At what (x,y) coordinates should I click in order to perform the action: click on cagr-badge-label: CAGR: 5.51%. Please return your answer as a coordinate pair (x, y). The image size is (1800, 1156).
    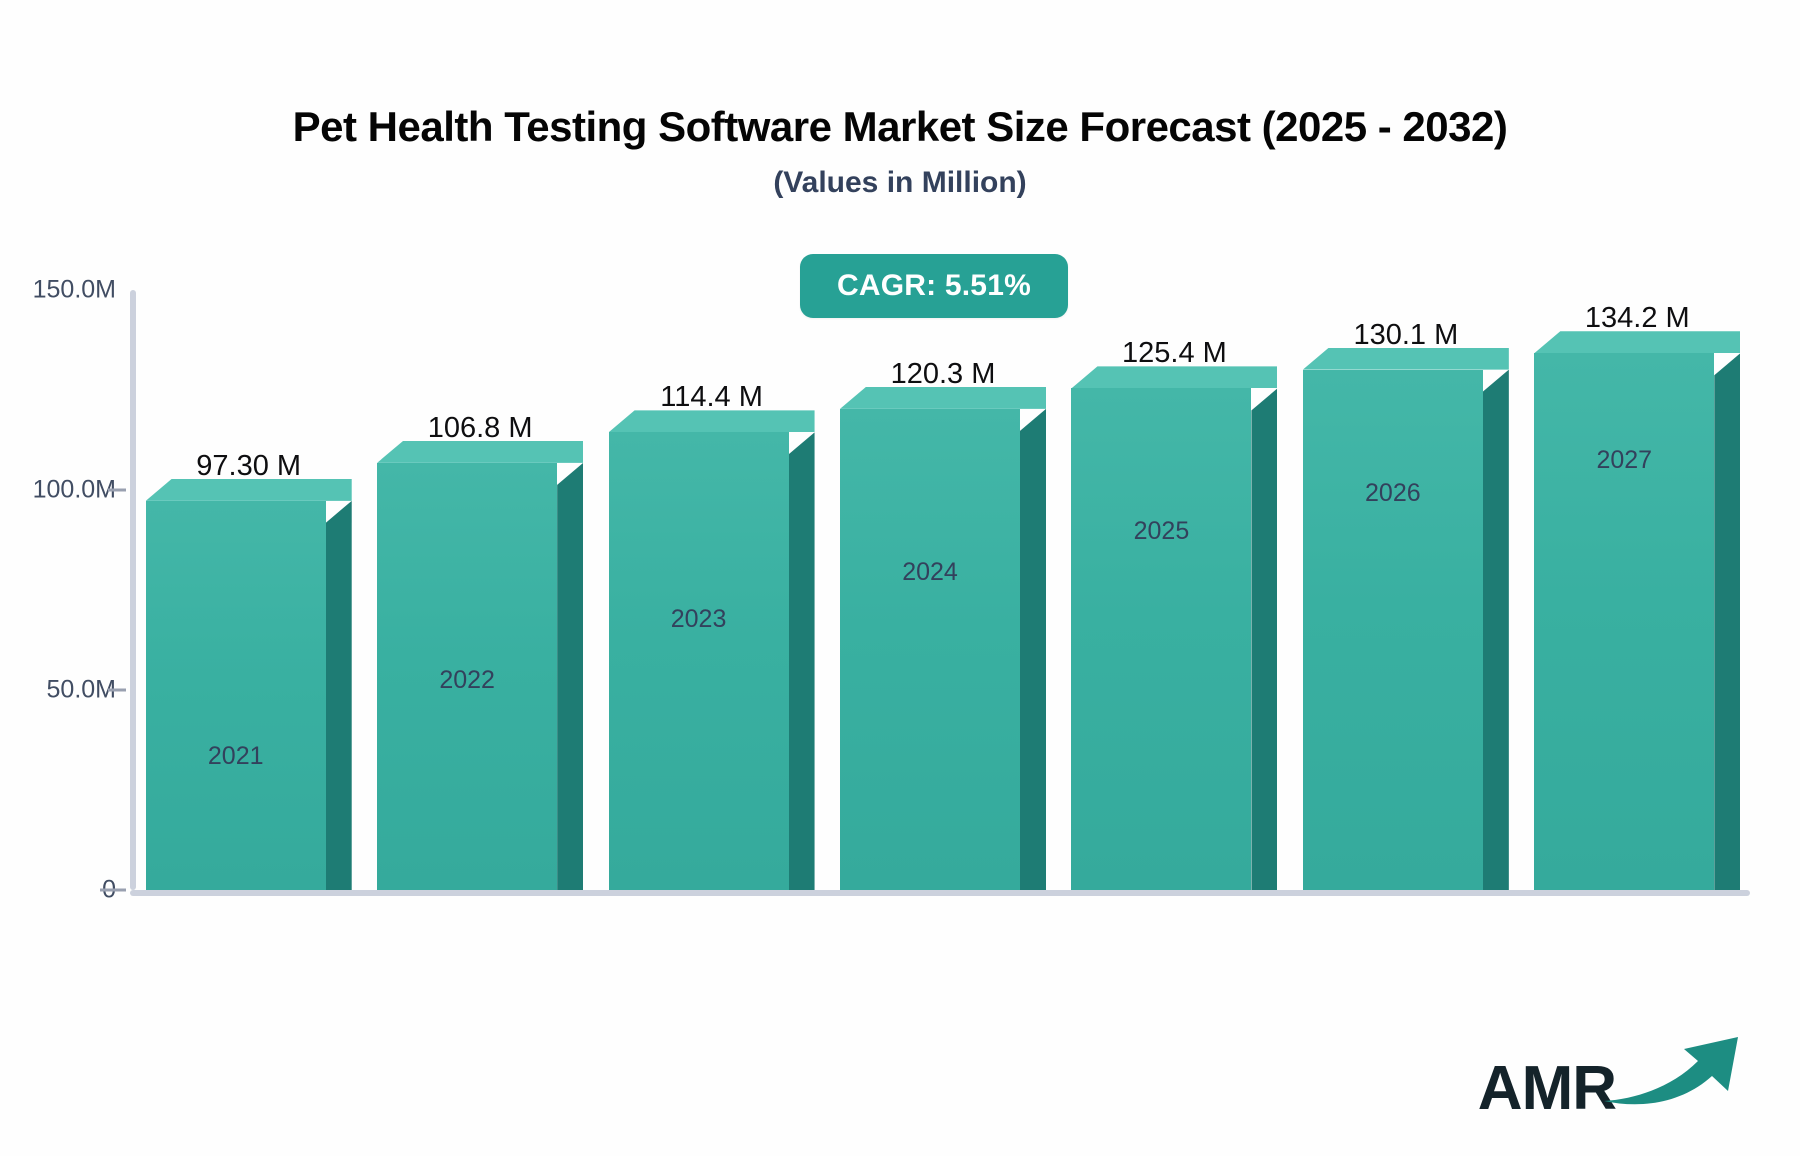
    Looking at the image, I should click on (934, 285).